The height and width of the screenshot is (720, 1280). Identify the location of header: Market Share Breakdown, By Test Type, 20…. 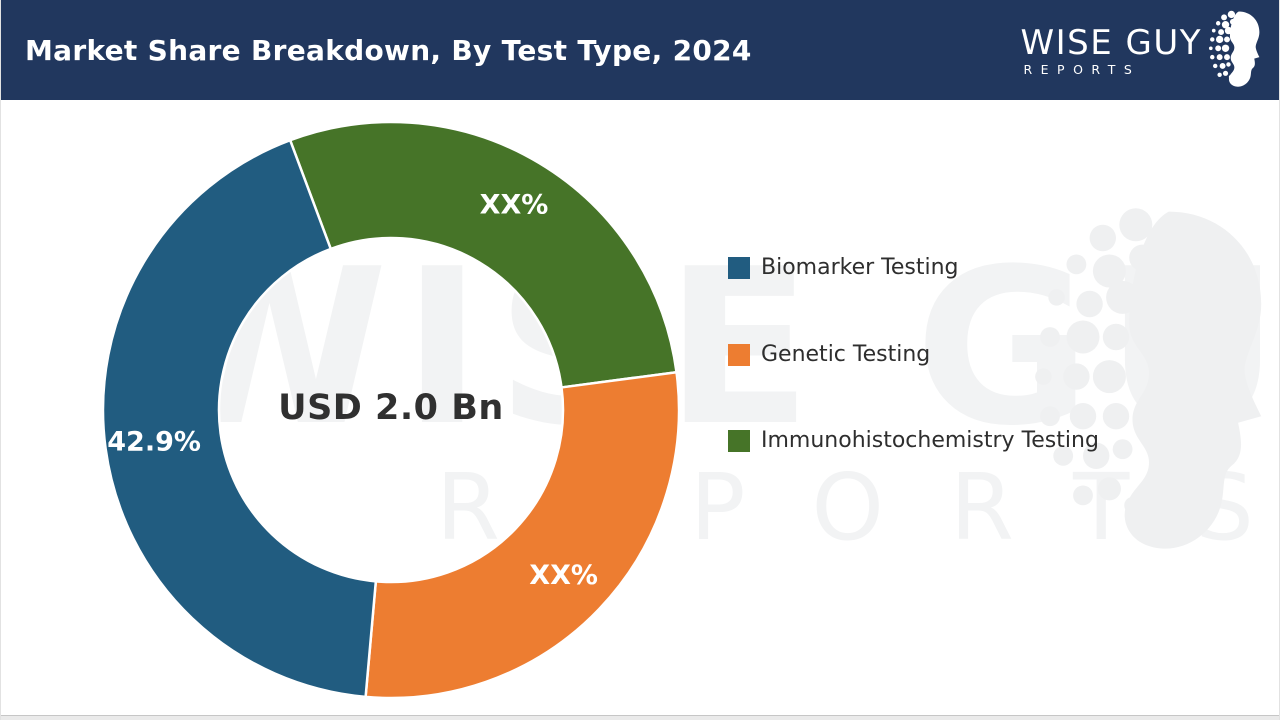
(640, 50).